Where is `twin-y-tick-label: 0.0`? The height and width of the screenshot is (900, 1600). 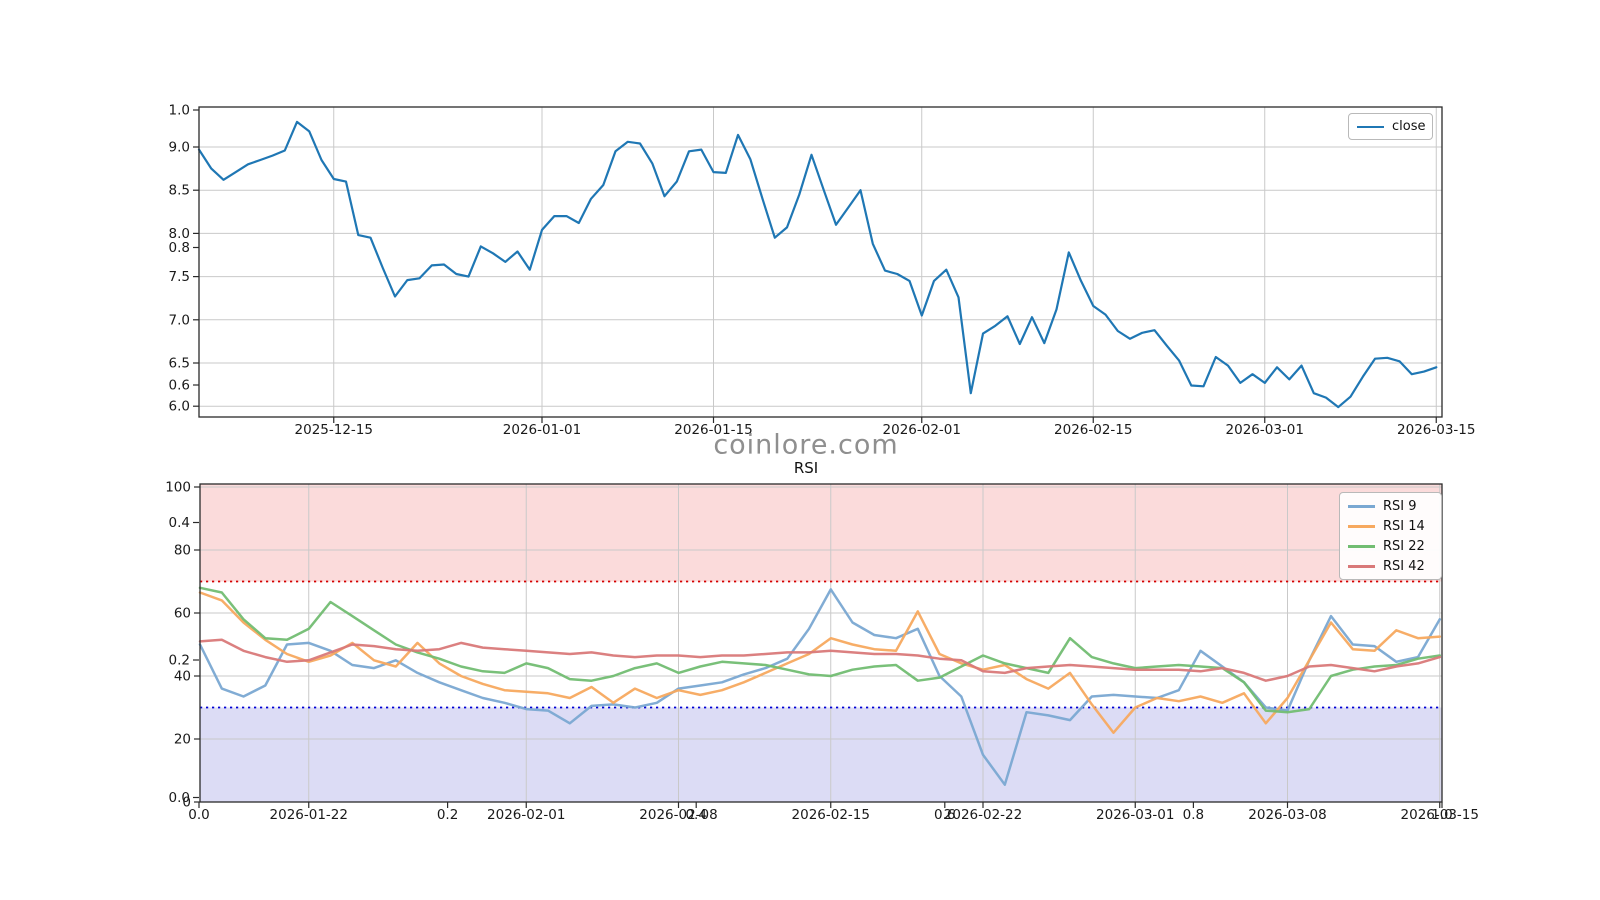
twin-y-tick-label: 0.0 is located at coordinates (179, 798).